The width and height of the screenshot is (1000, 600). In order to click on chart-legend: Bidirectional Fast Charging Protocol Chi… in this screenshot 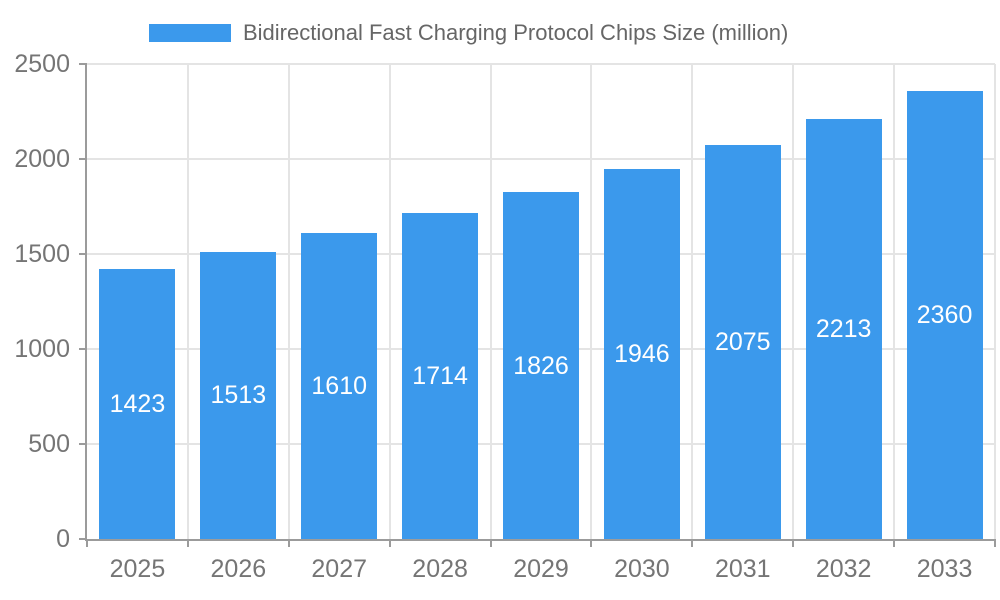, I will do `click(468, 33)`.